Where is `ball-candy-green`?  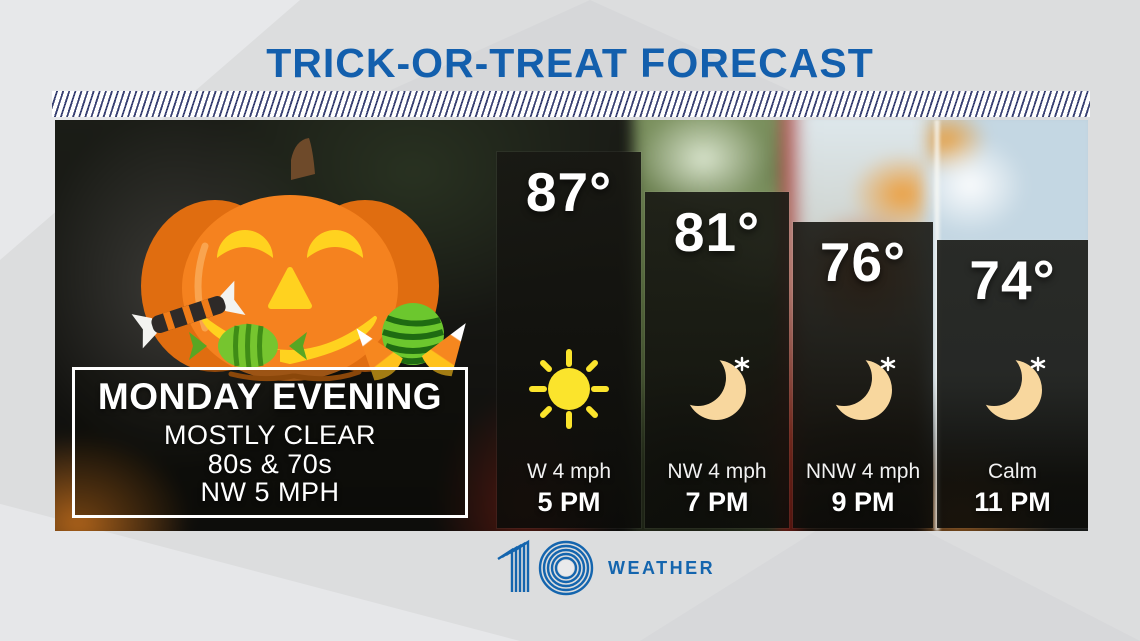
ball-candy-green is located at coordinates (413, 334).